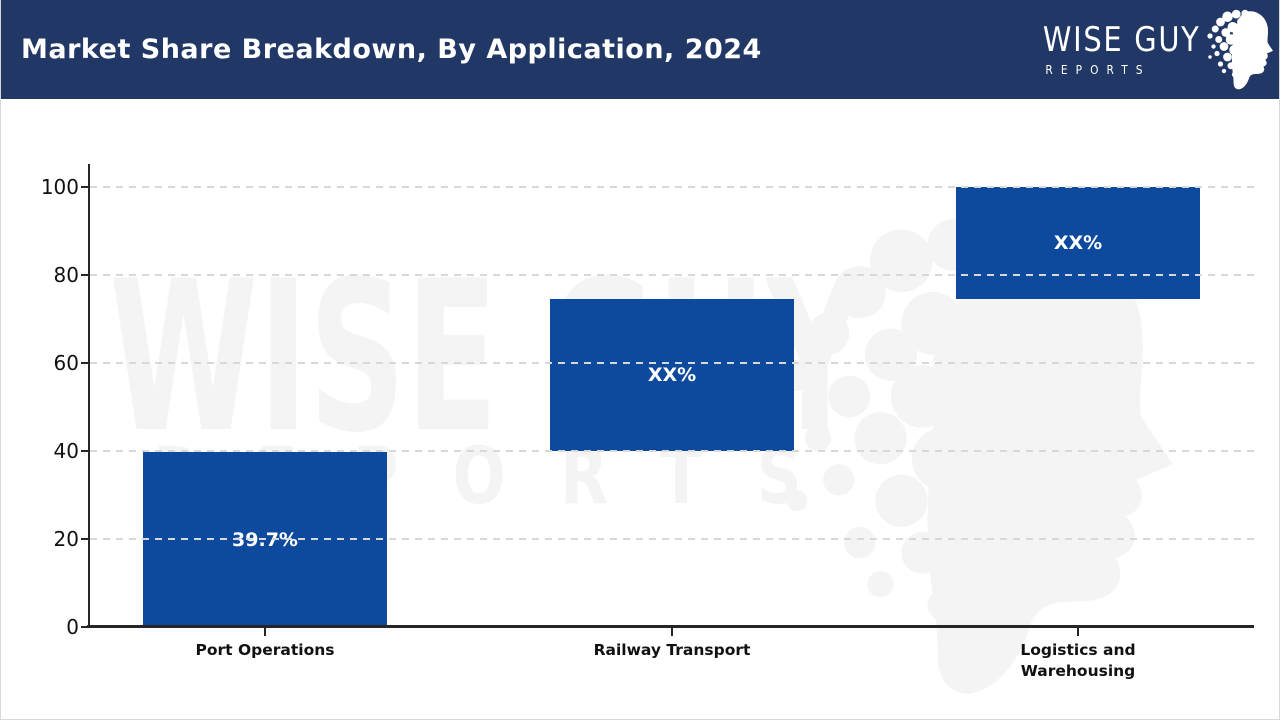  What do you see at coordinates (1122, 39) in the screenshot?
I see `brand-wordmark: WISE GUY` at bounding box center [1122, 39].